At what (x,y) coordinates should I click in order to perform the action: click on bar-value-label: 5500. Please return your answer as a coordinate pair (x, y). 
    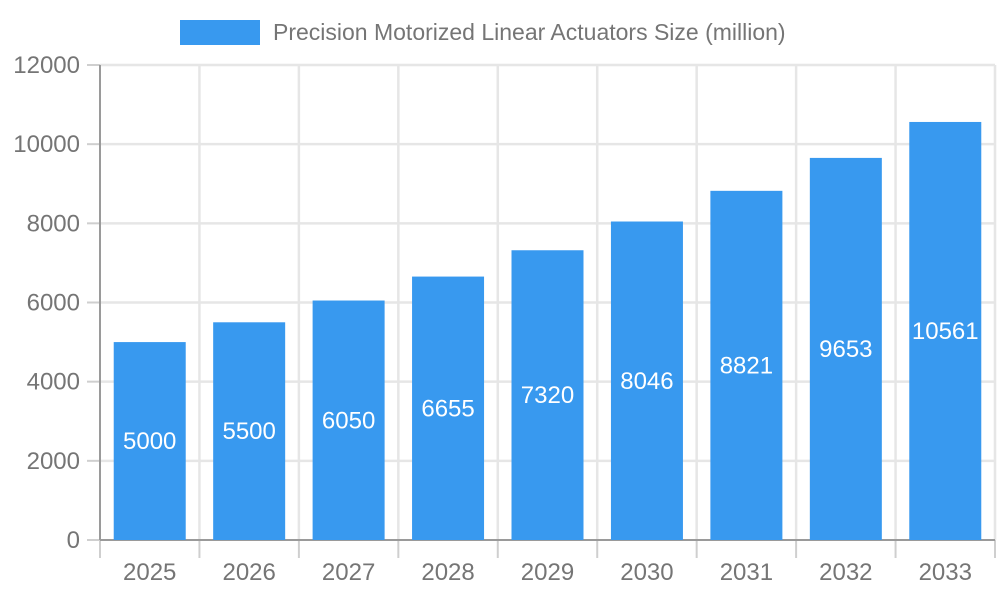
    Looking at the image, I should click on (248, 431).